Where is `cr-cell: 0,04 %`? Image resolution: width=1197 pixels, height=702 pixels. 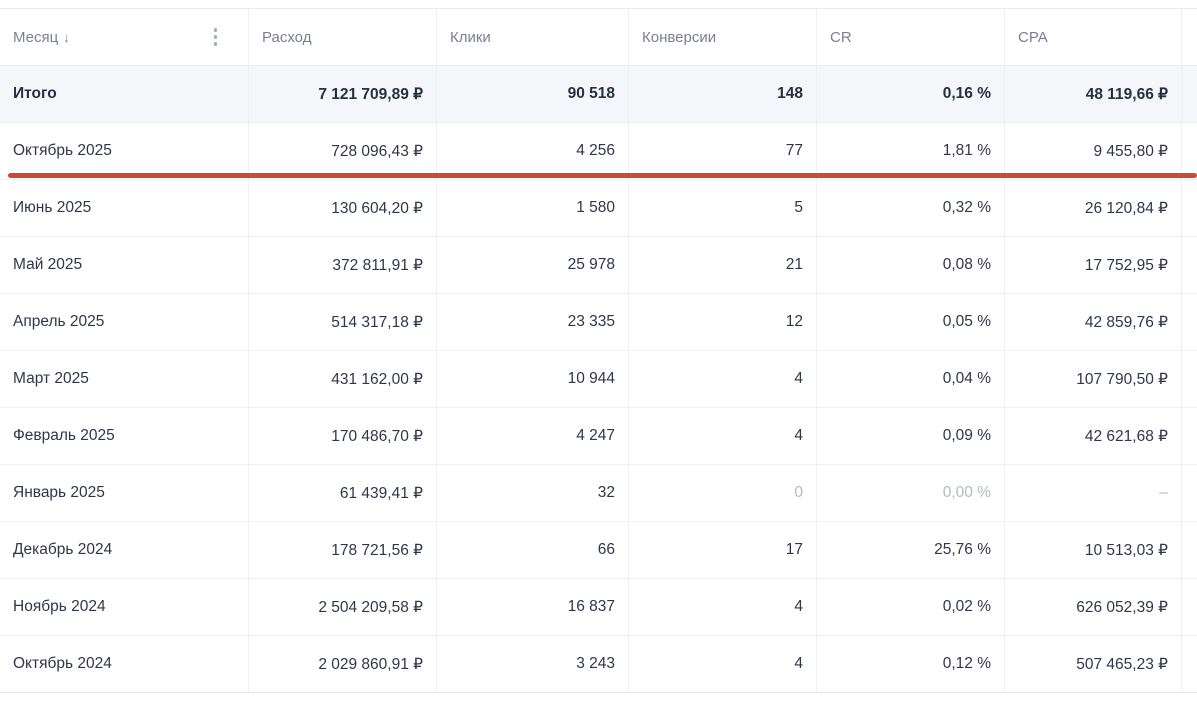
cr-cell: 0,04 % is located at coordinates (911, 379).